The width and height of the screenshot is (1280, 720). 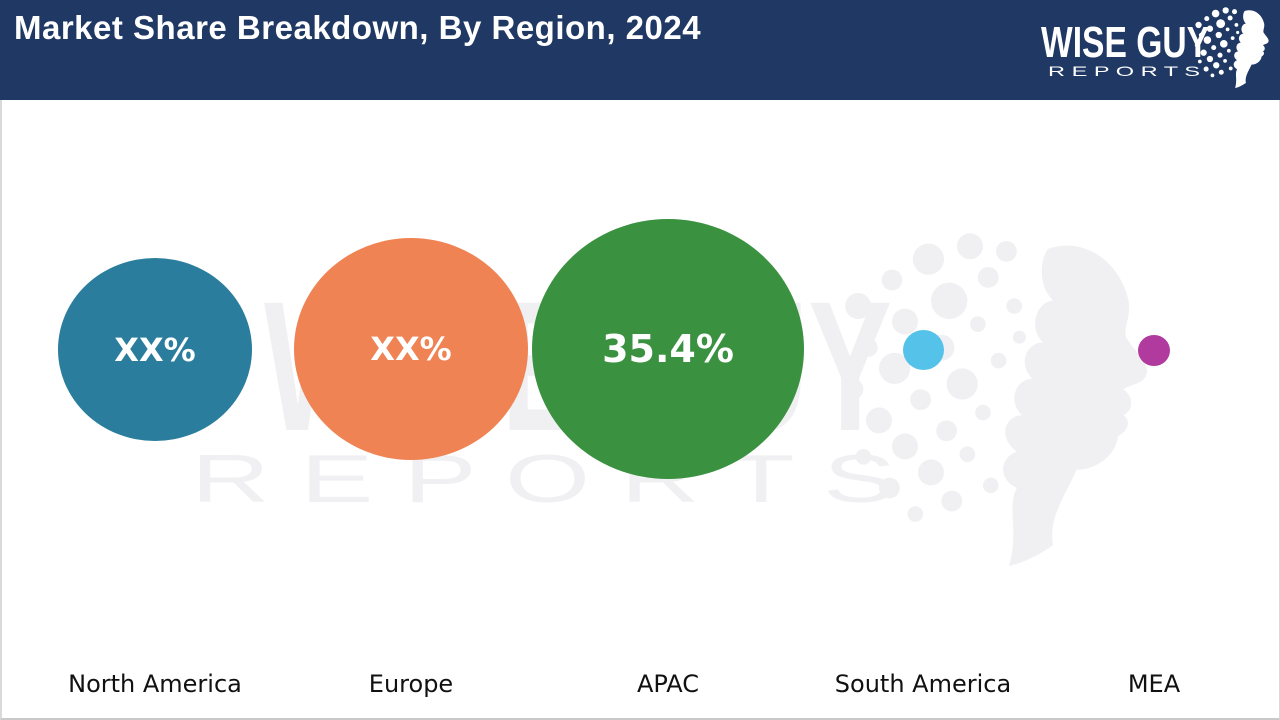 I want to click on bubble-north-america: XX%, so click(x=155, y=349).